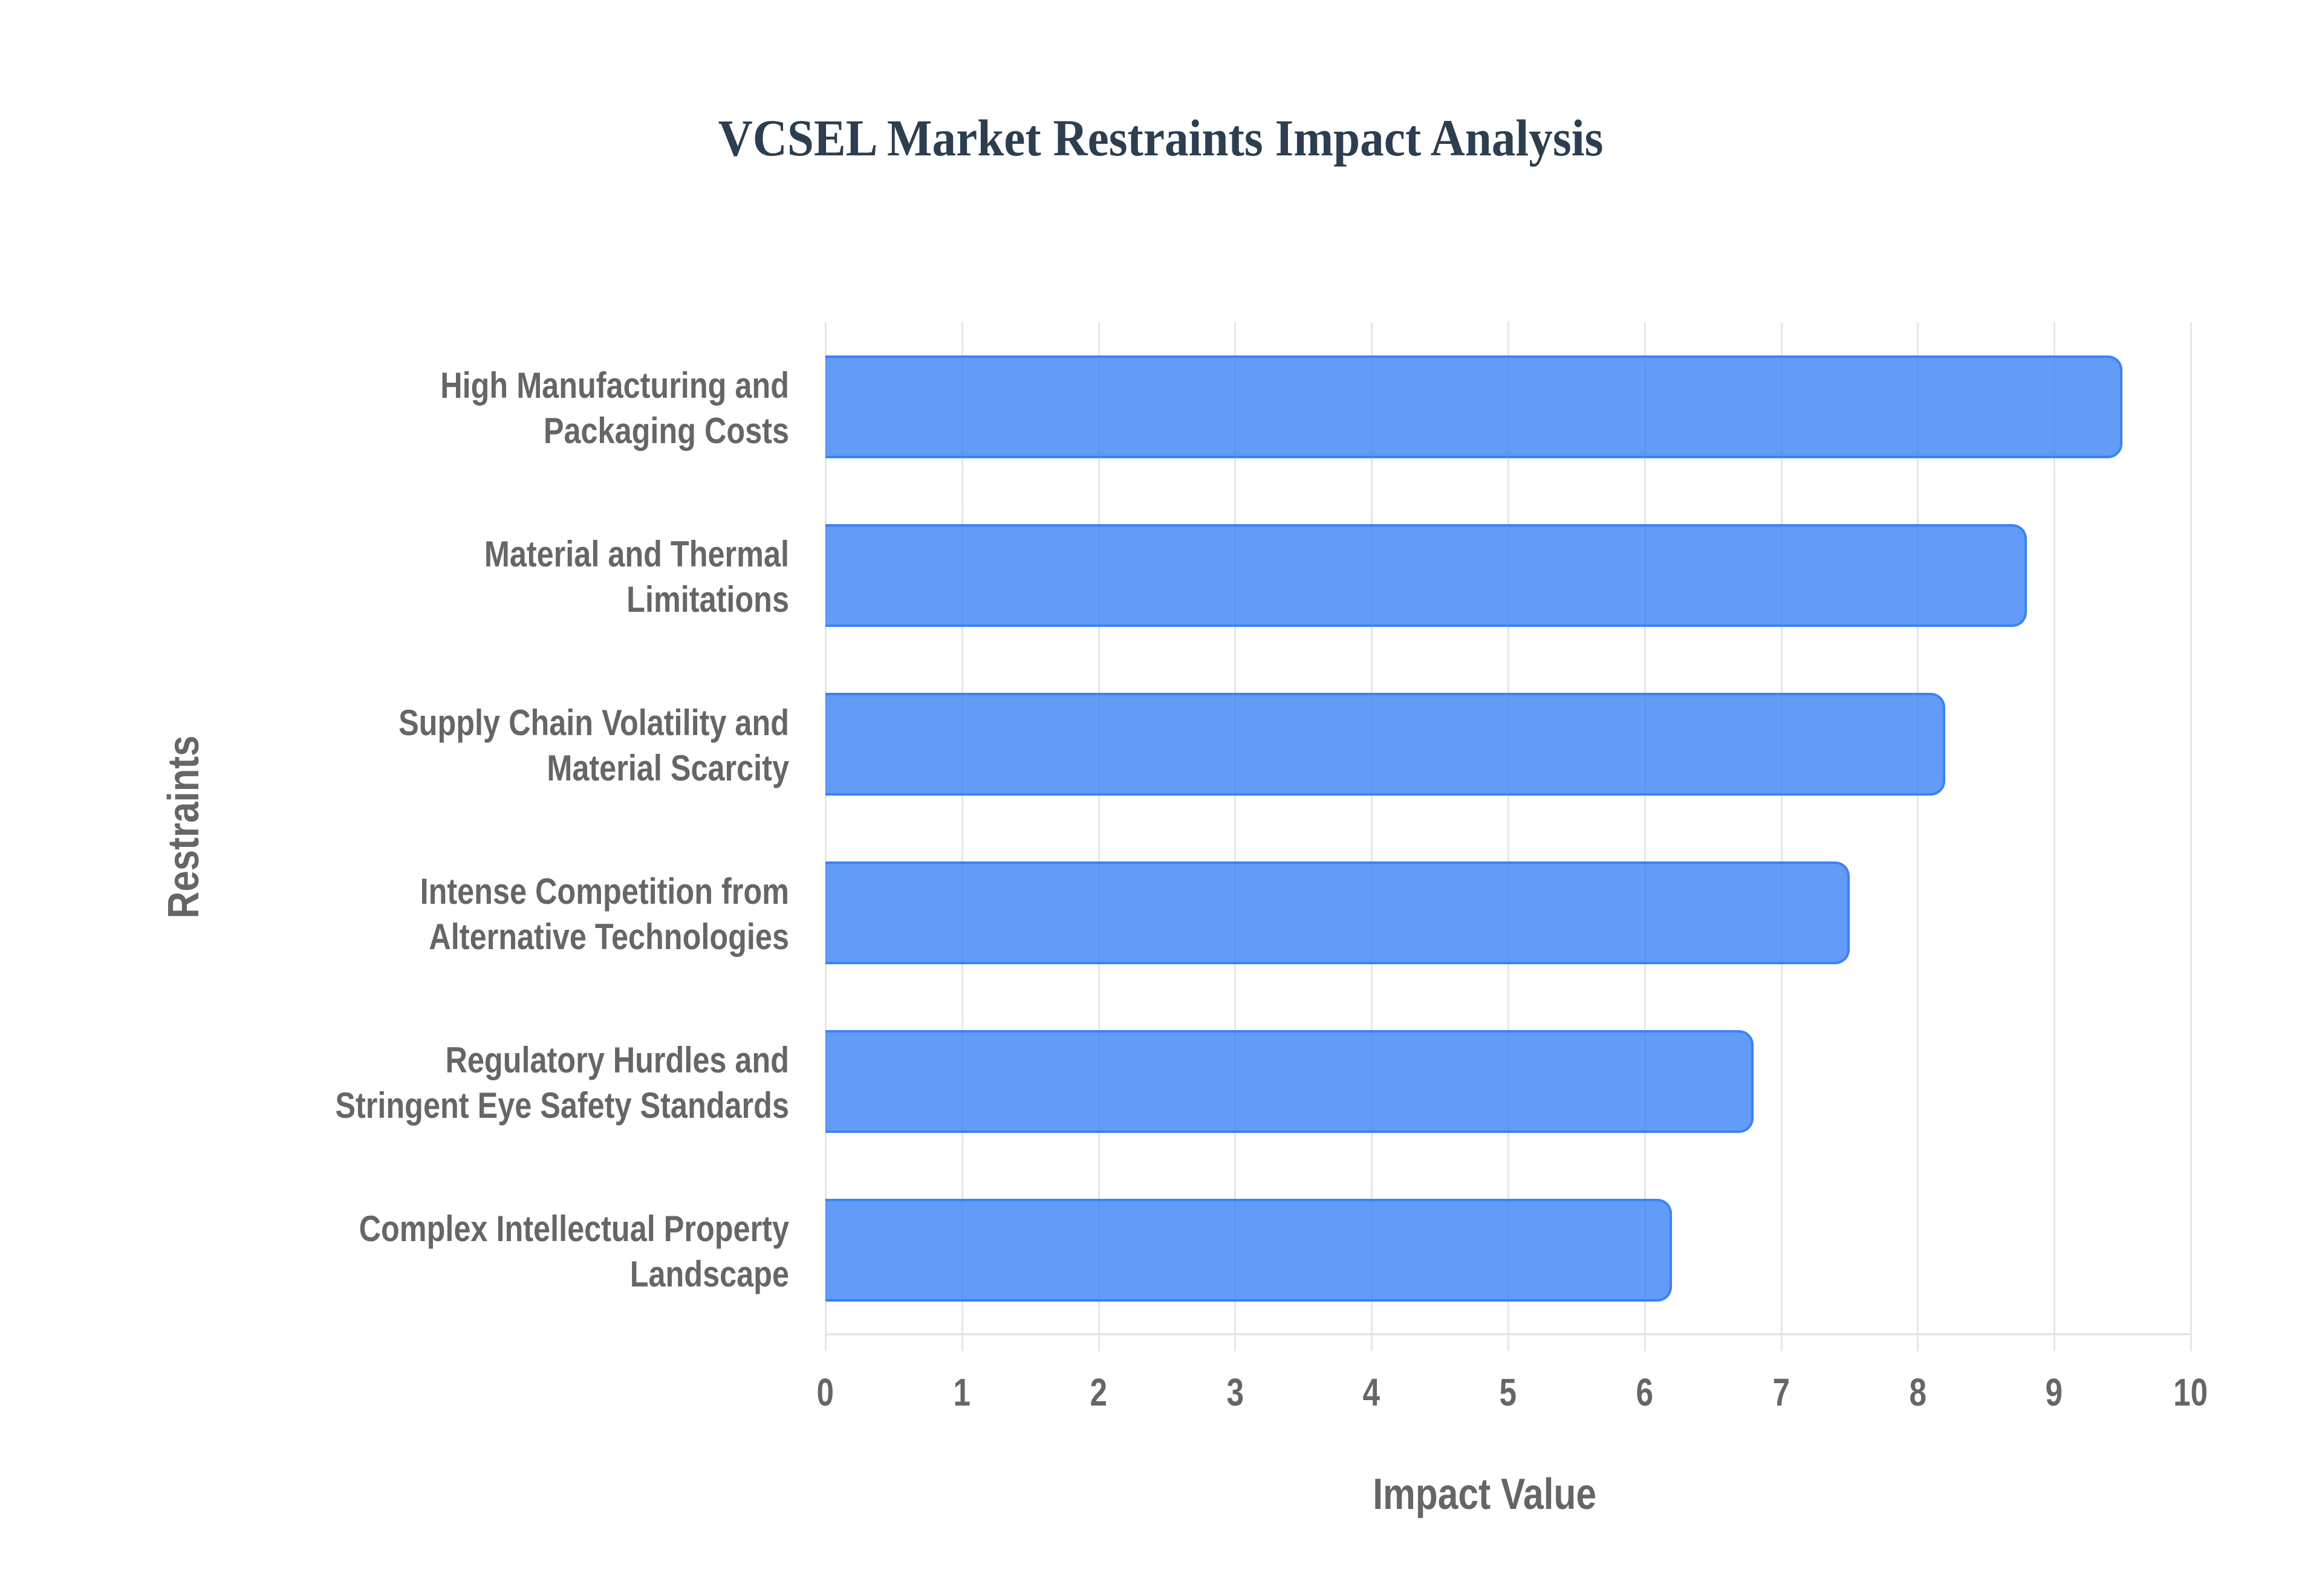 The width and height of the screenshot is (2322, 1596). What do you see at coordinates (1918, 1392) in the screenshot?
I see `x-tick-label: 8` at bounding box center [1918, 1392].